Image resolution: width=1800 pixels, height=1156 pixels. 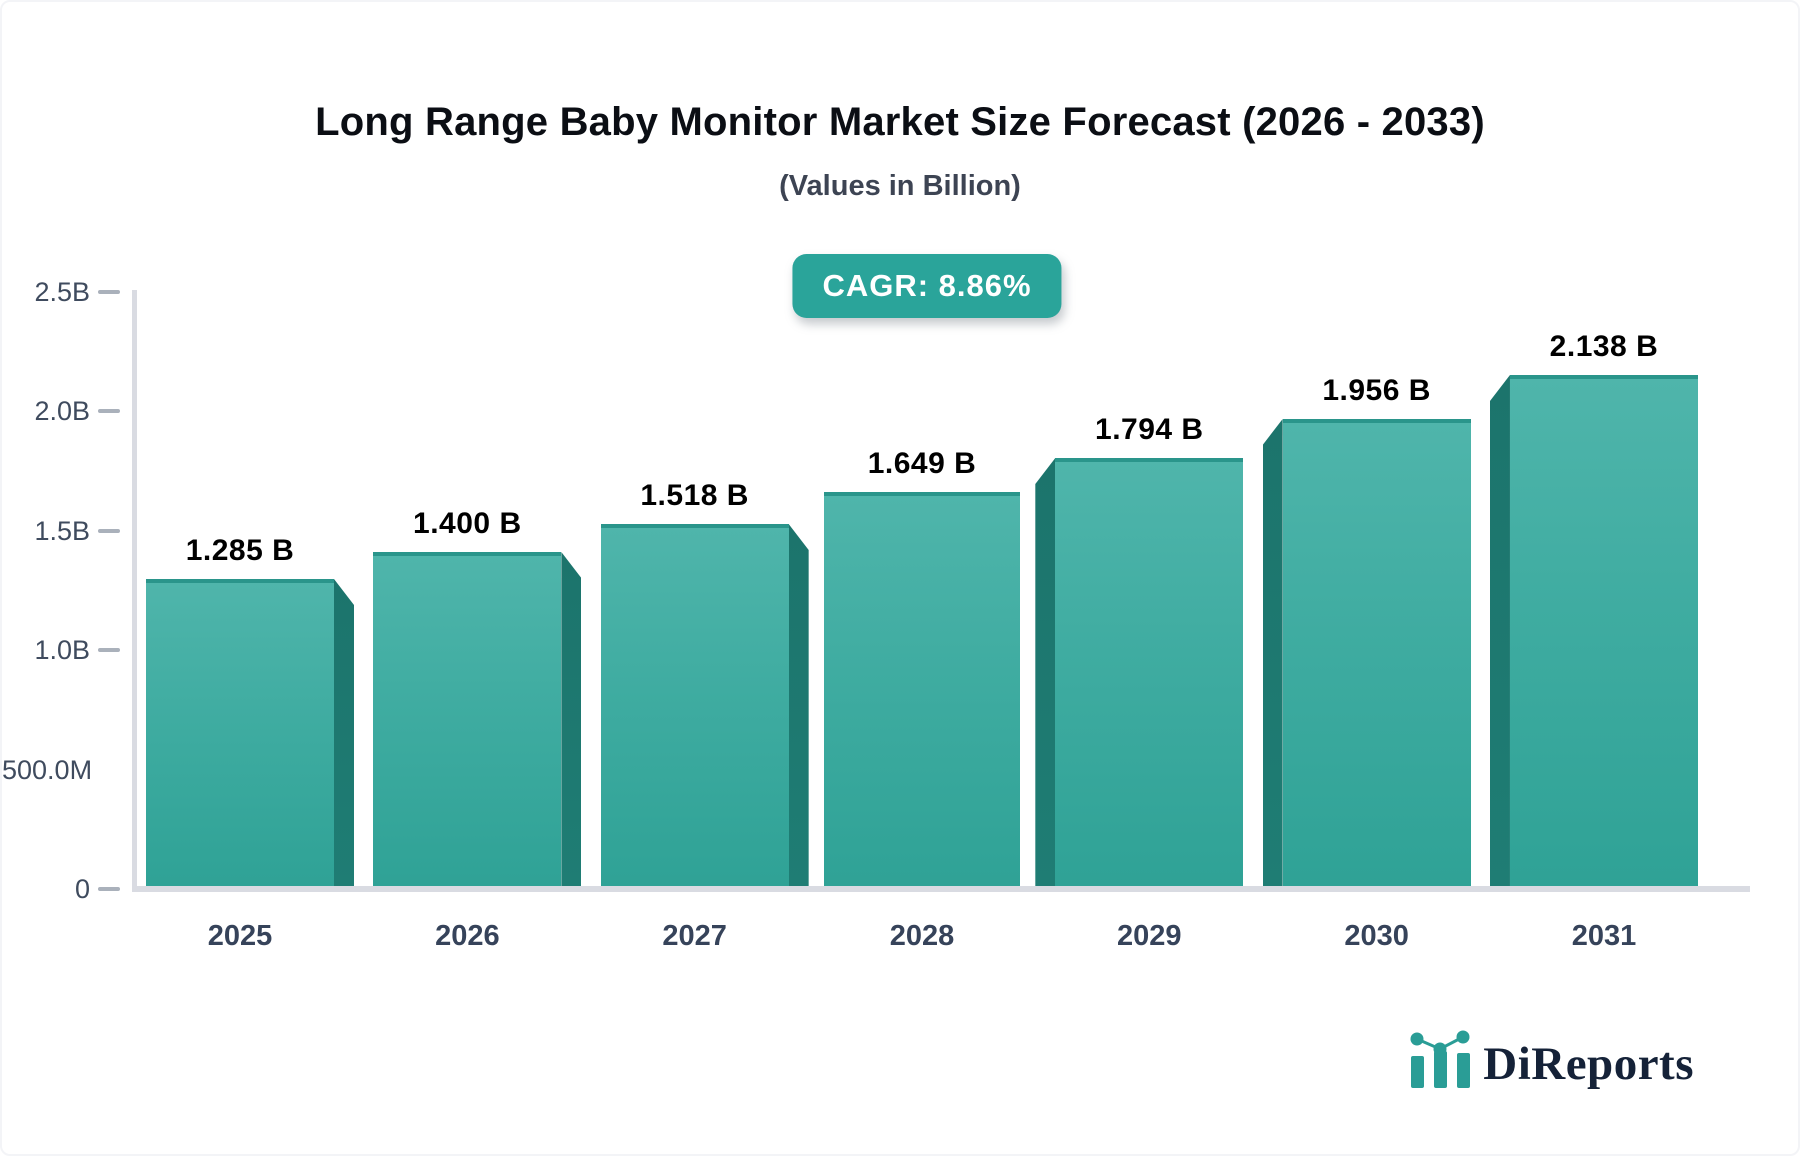 I want to click on direports-logo: DiReports, so click(x=1551, y=1061).